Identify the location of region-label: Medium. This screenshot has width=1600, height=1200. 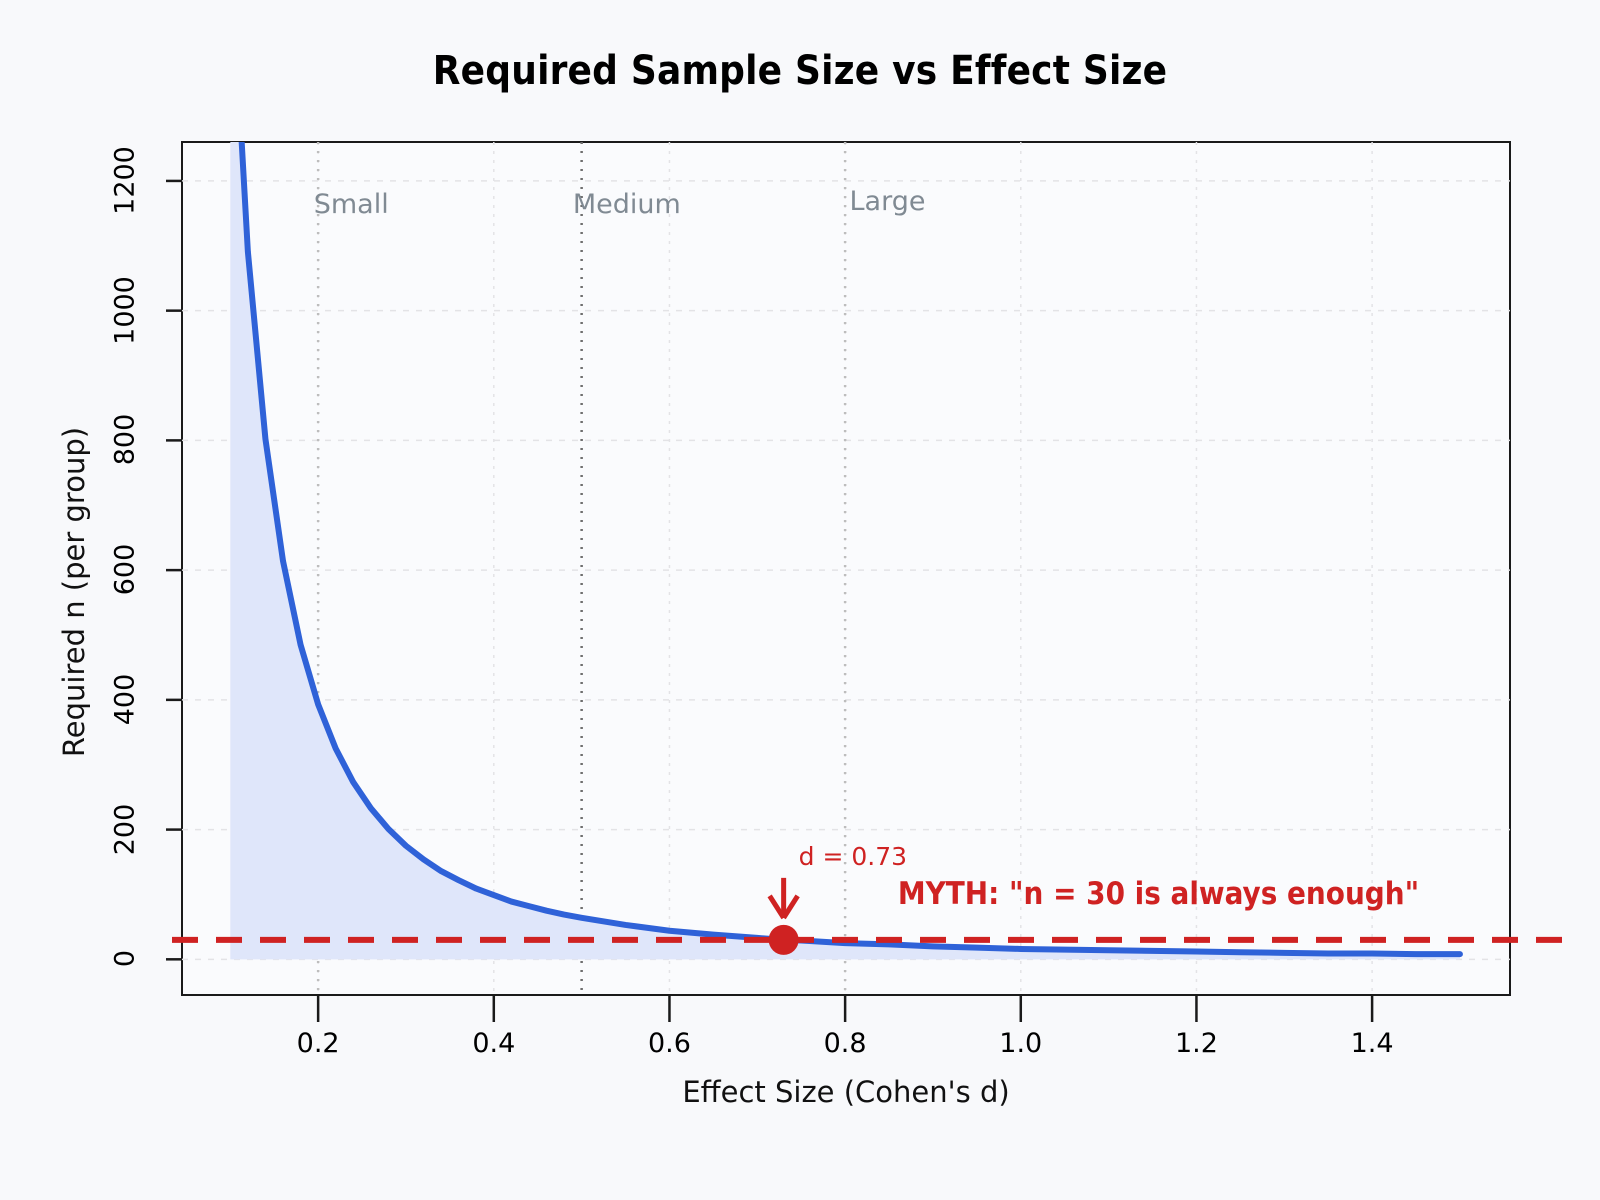
(626, 204).